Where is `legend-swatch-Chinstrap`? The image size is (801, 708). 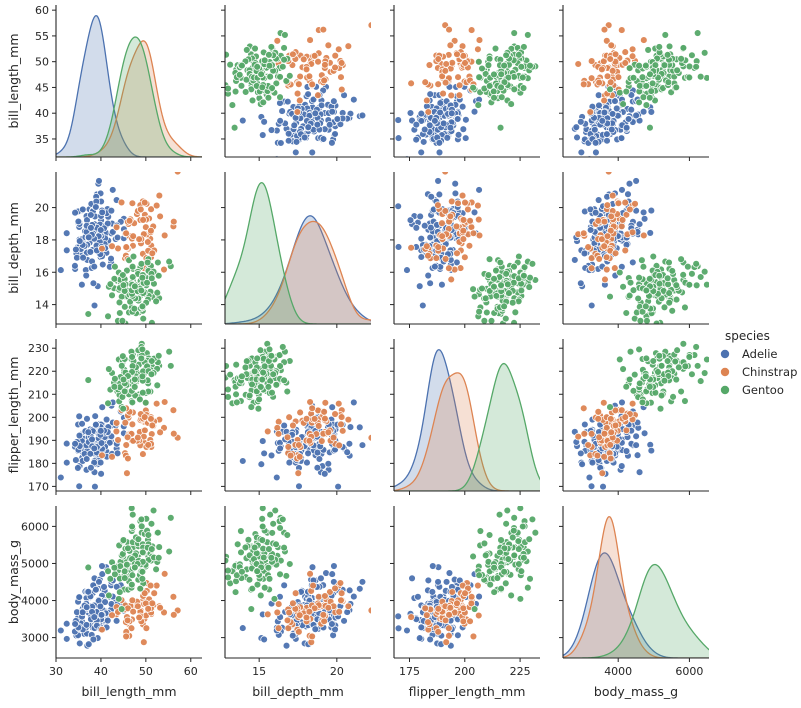
legend-swatch-Chinstrap is located at coordinates (725, 372).